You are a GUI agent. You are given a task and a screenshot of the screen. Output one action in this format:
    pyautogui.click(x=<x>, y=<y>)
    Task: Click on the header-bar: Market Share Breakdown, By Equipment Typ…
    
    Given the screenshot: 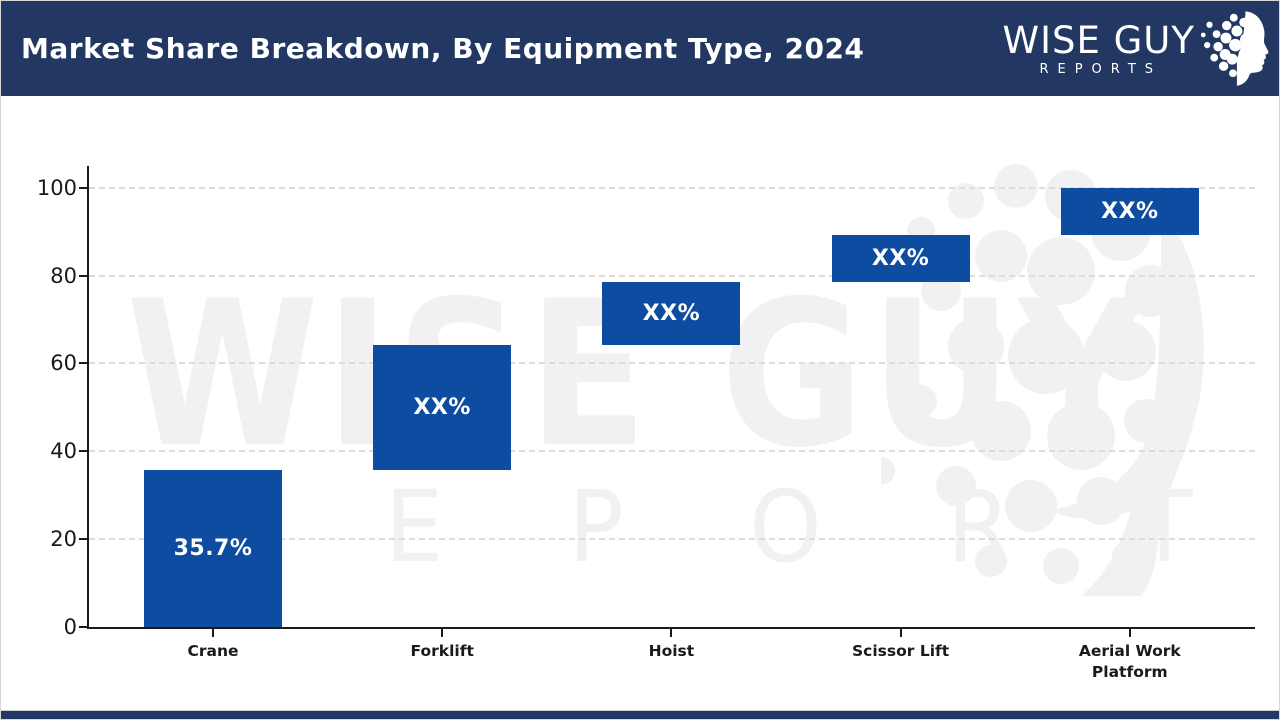 What is the action you would take?
    pyautogui.click(x=640, y=48)
    